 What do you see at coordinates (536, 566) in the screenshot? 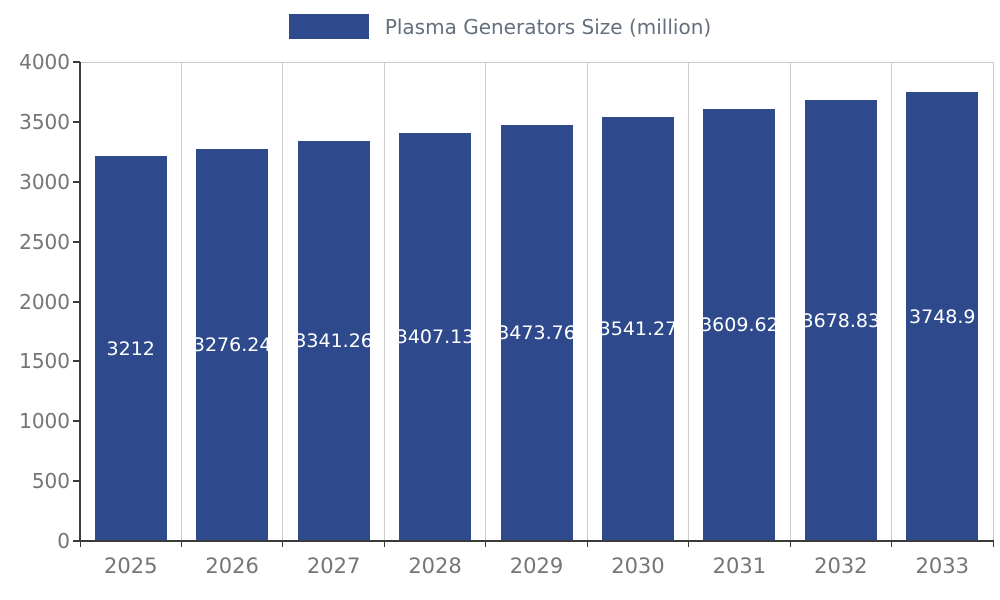
I see `x-tick-label: 2029` at bounding box center [536, 566].